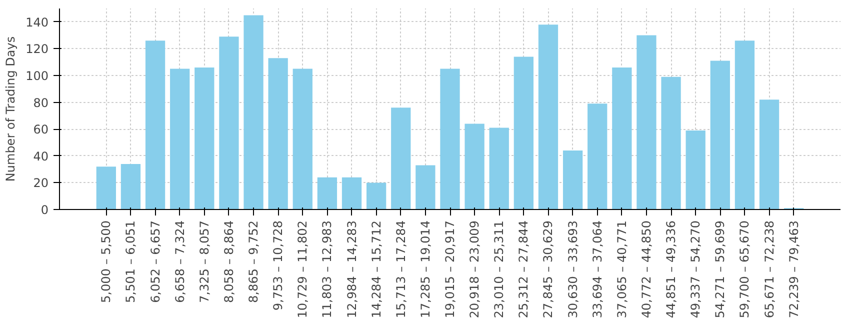  I want to click on x-tick-label: 37,065 – 40,771, so click(621, 269).